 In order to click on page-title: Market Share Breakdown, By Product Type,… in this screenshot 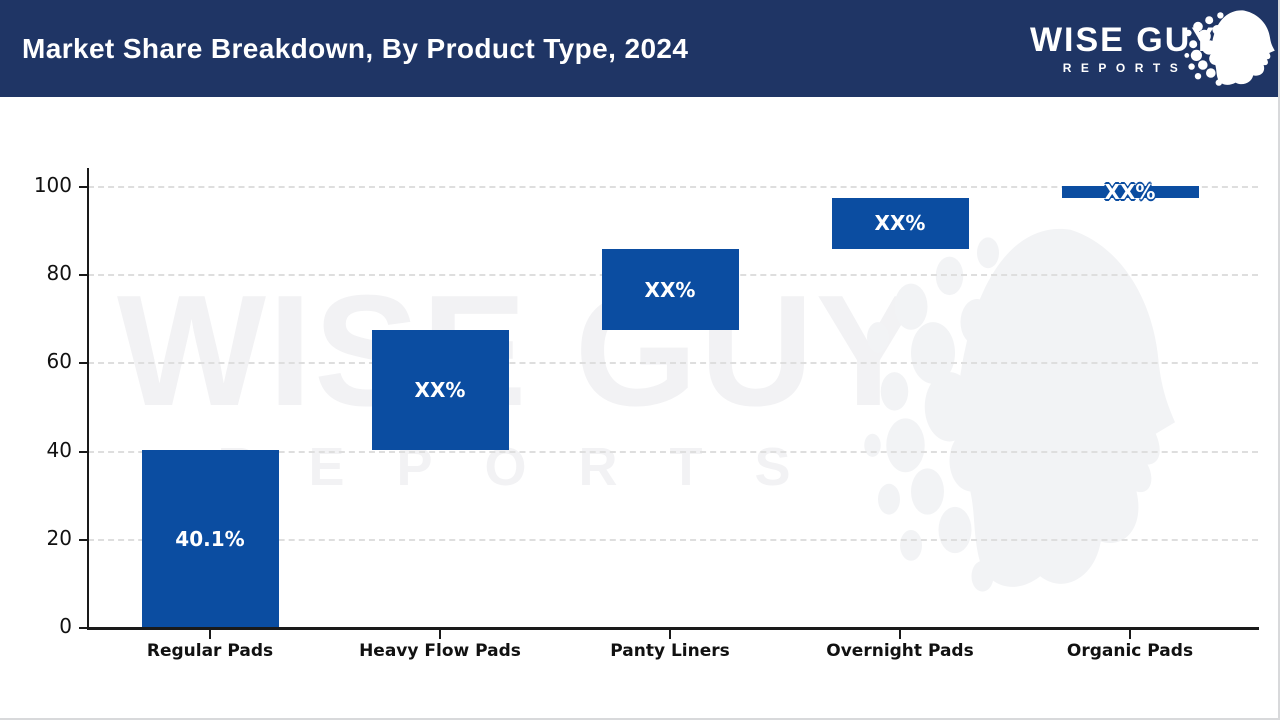, I will do `click(355, 48)`.